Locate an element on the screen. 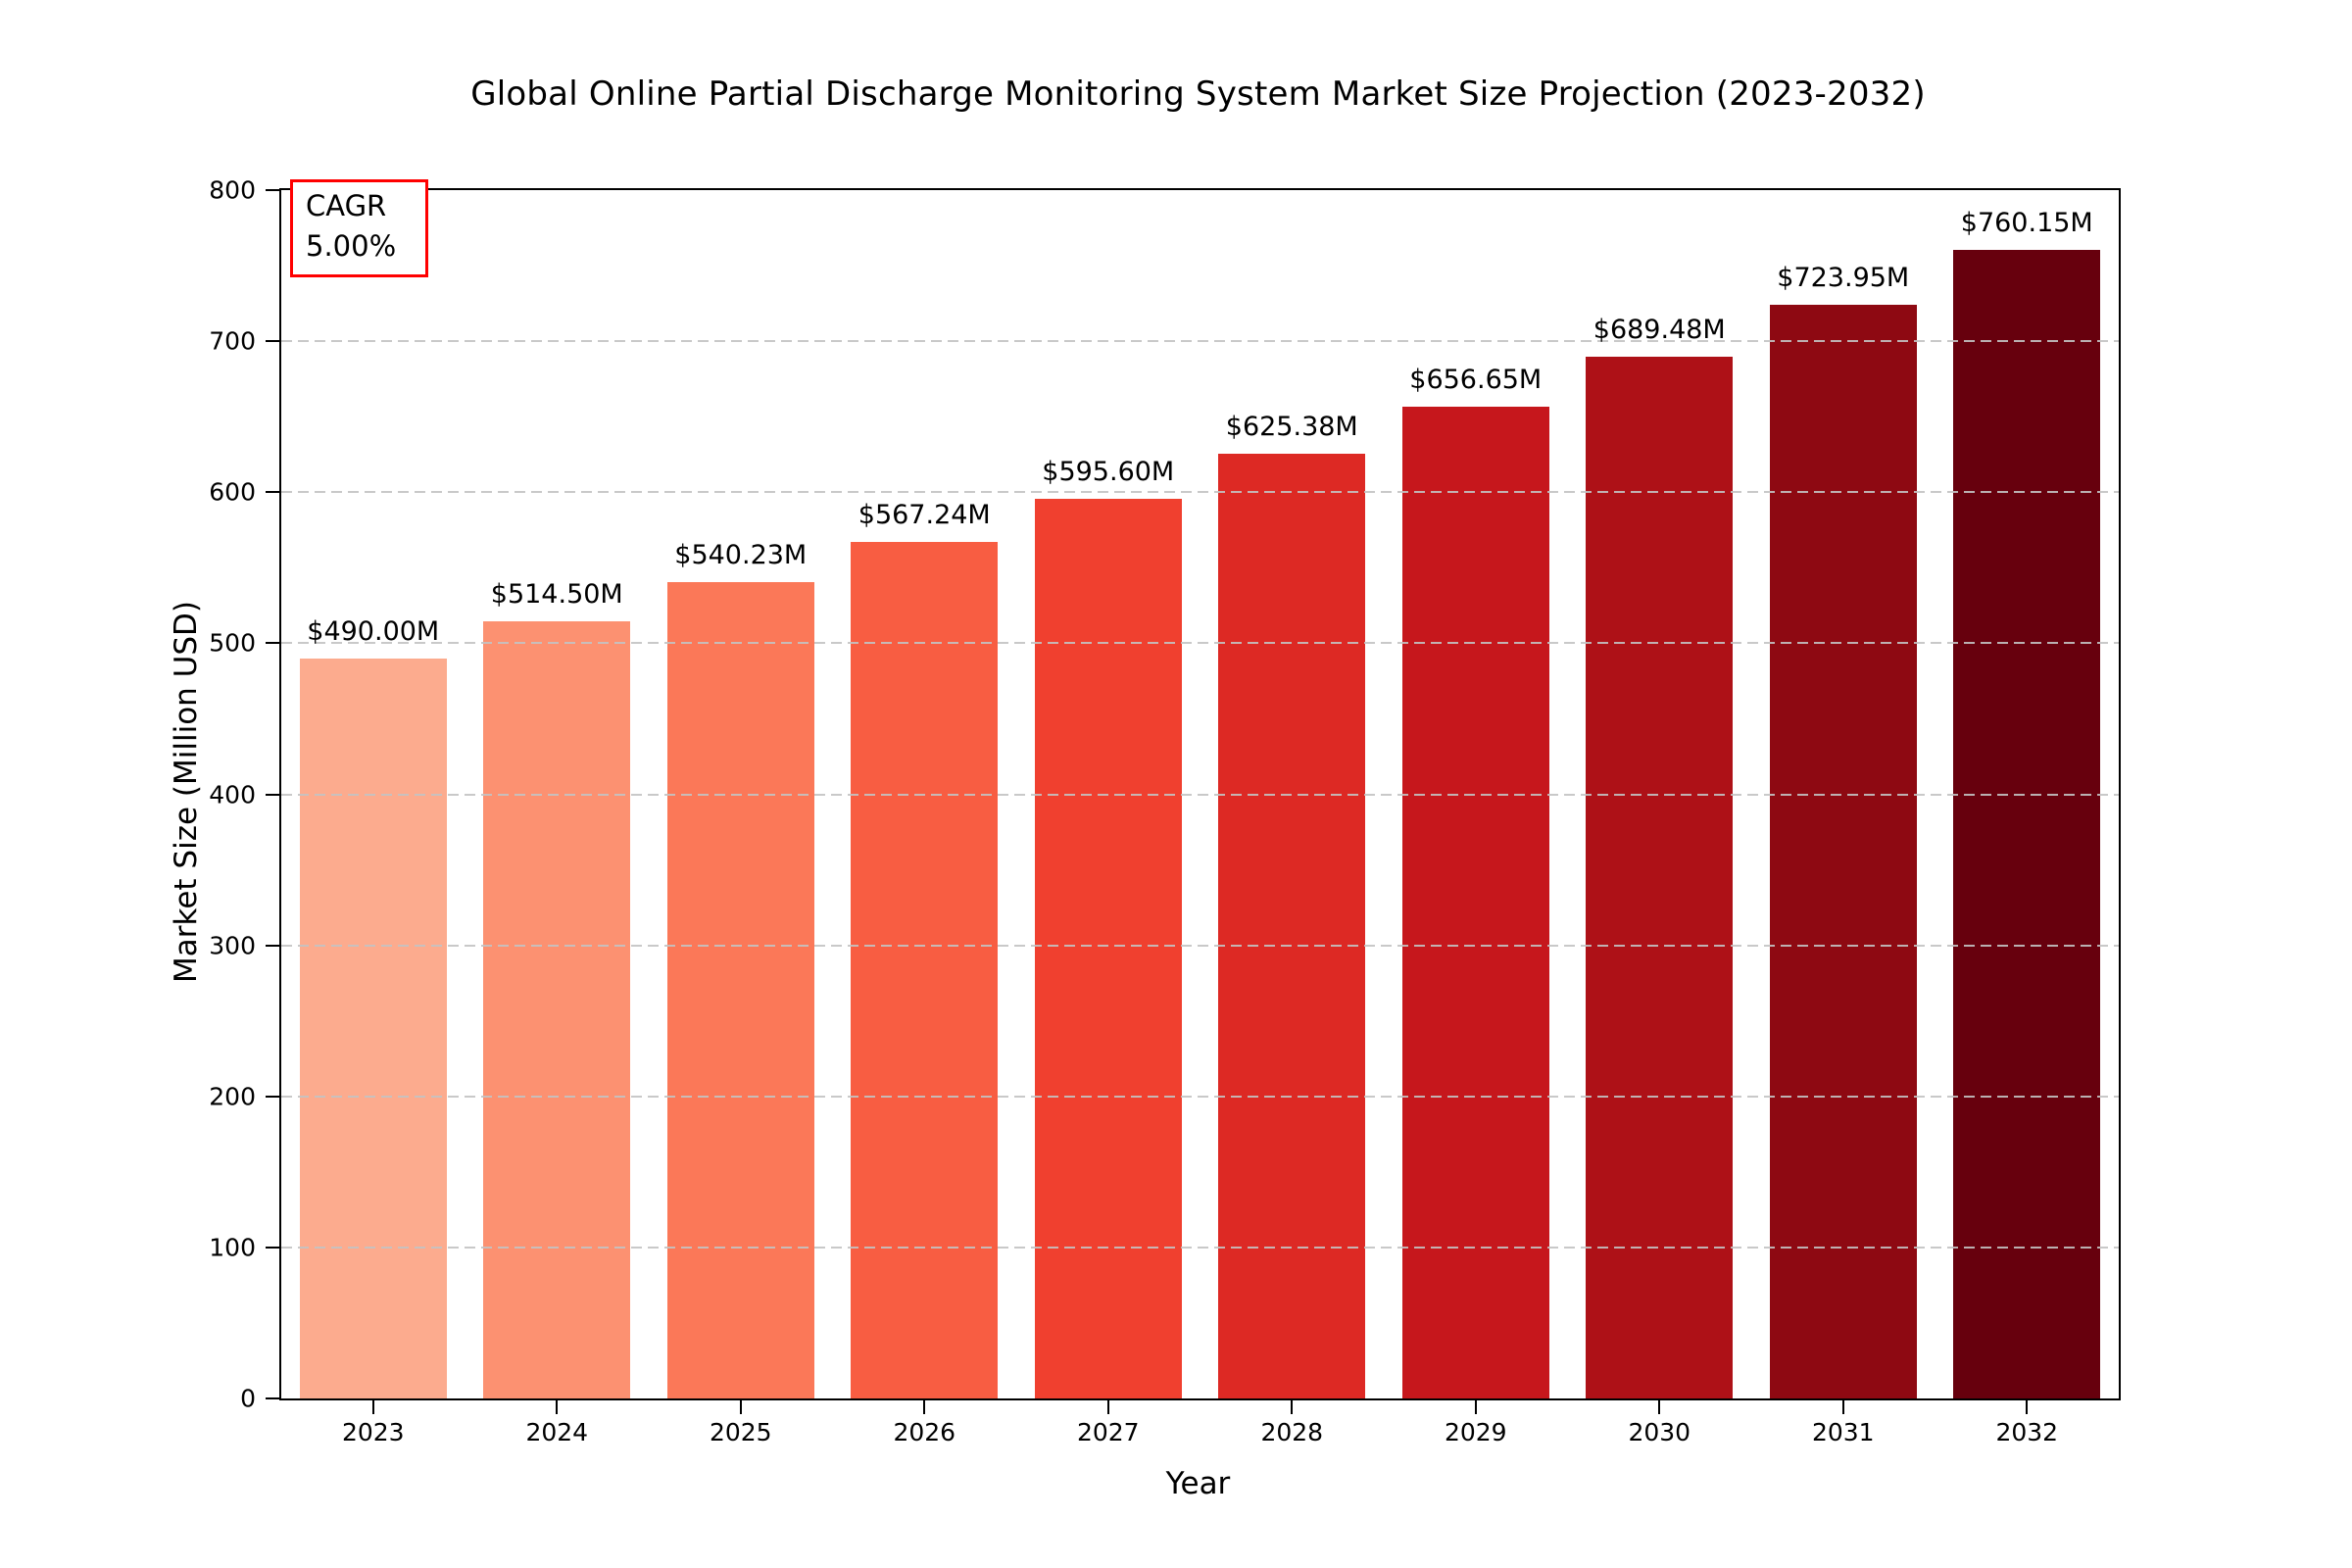  bar-2028 is located at coordinates (1292, 926).